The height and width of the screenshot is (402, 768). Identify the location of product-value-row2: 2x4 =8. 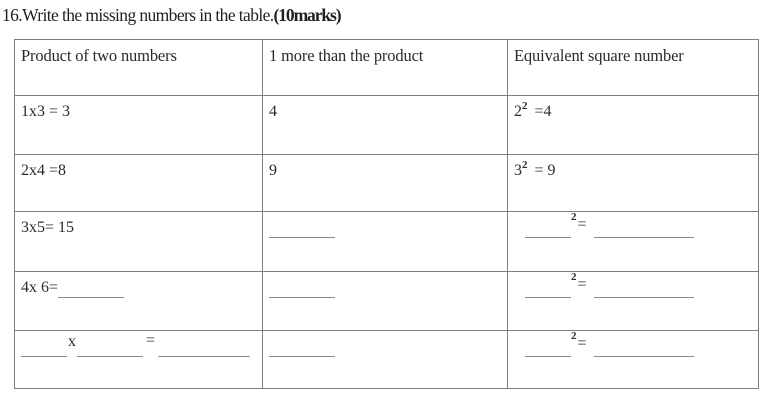
(44, 170).